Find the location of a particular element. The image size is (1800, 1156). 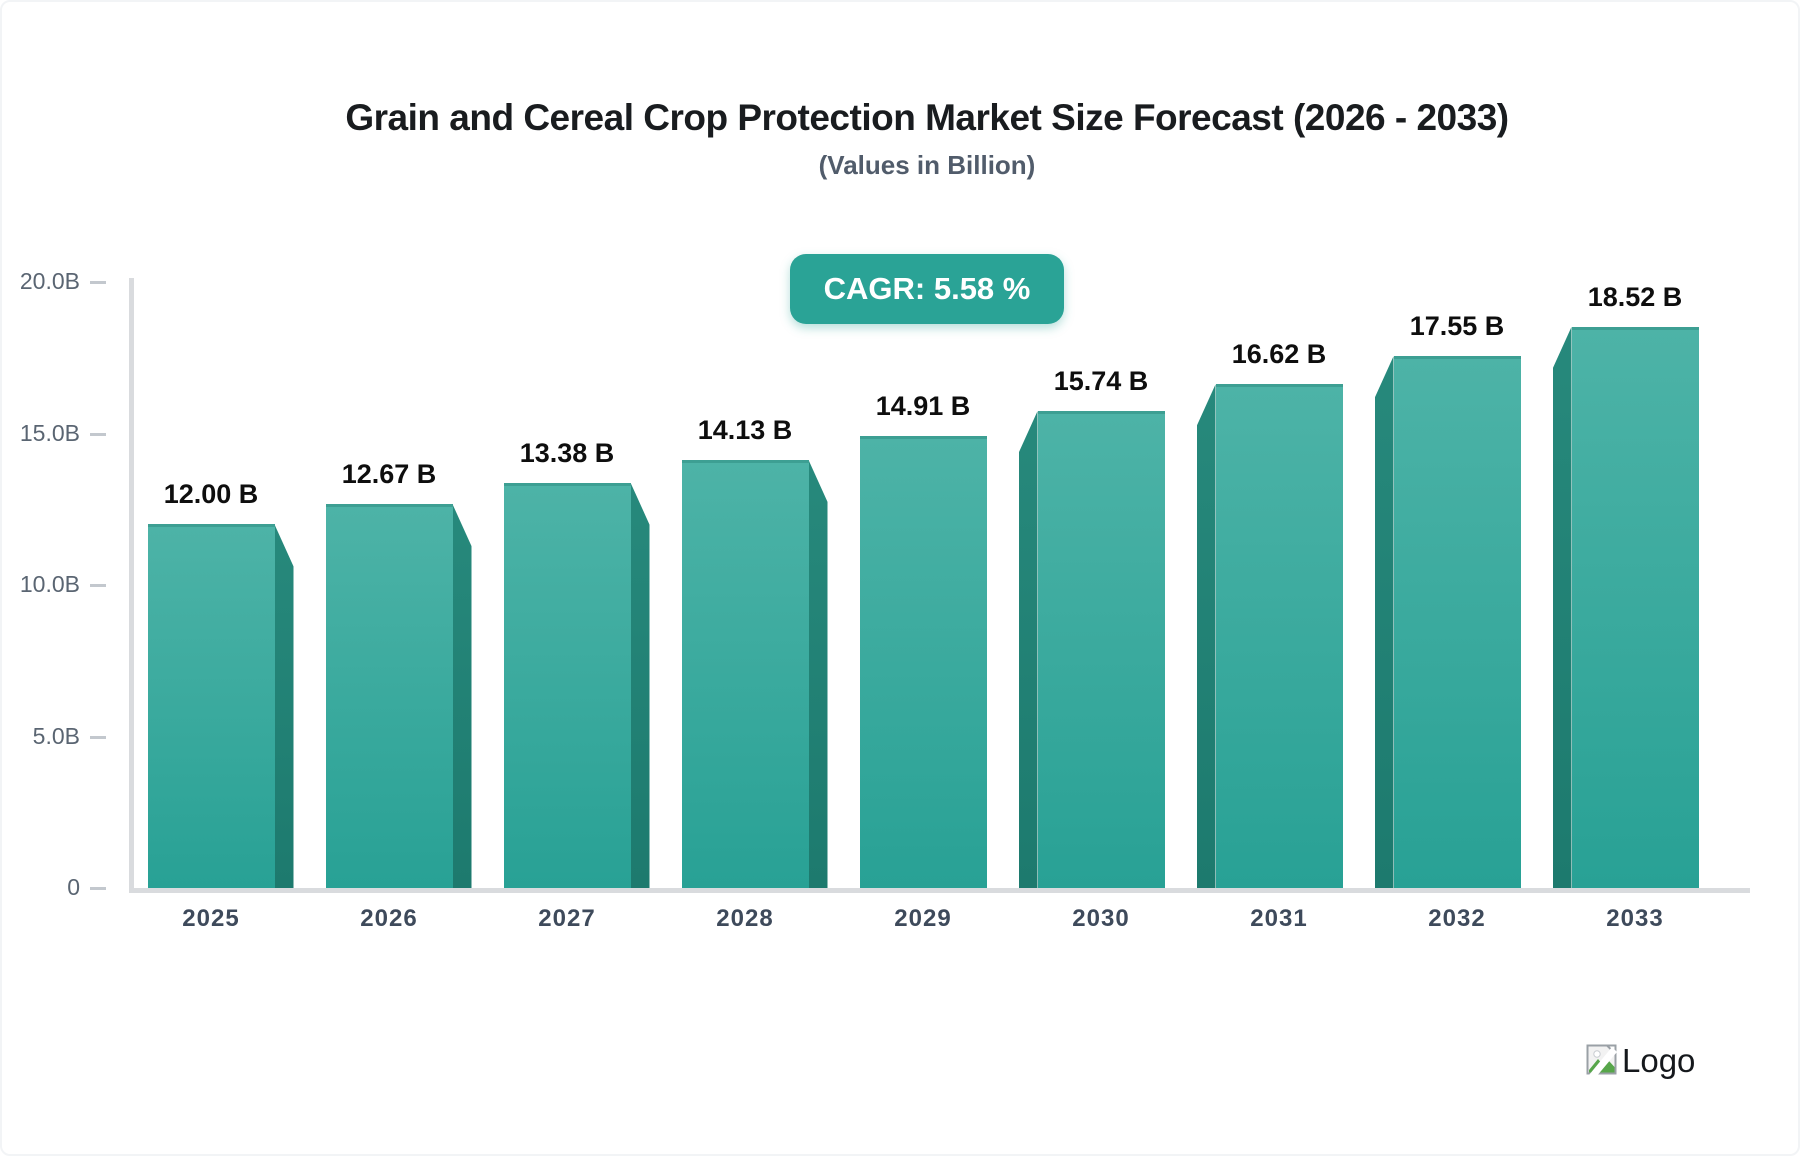

bar-value-label: 17.55 B is located at coordinates (1457, 326).